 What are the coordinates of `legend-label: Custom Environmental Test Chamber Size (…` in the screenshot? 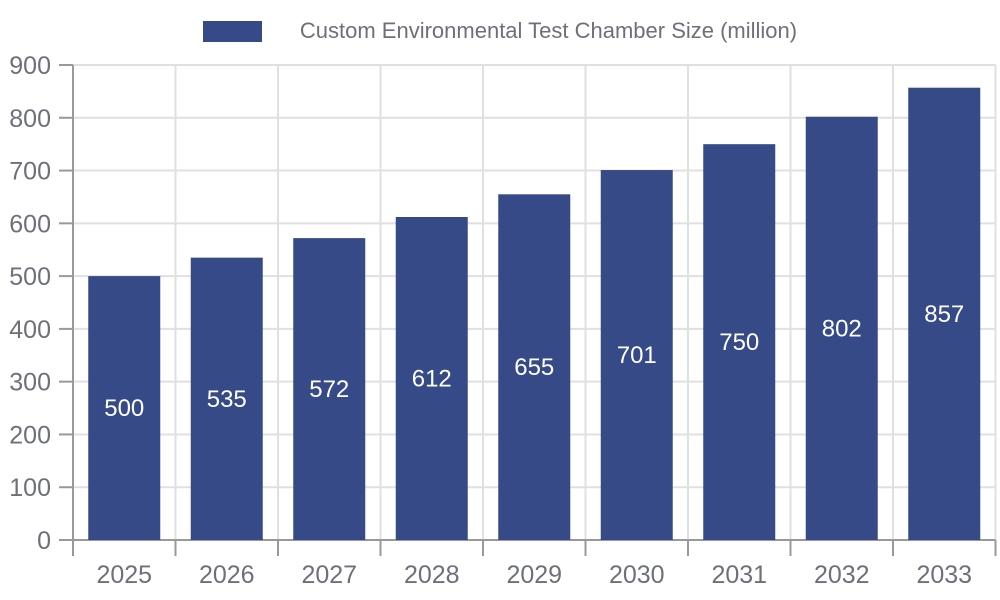 It's located at (548, 30).